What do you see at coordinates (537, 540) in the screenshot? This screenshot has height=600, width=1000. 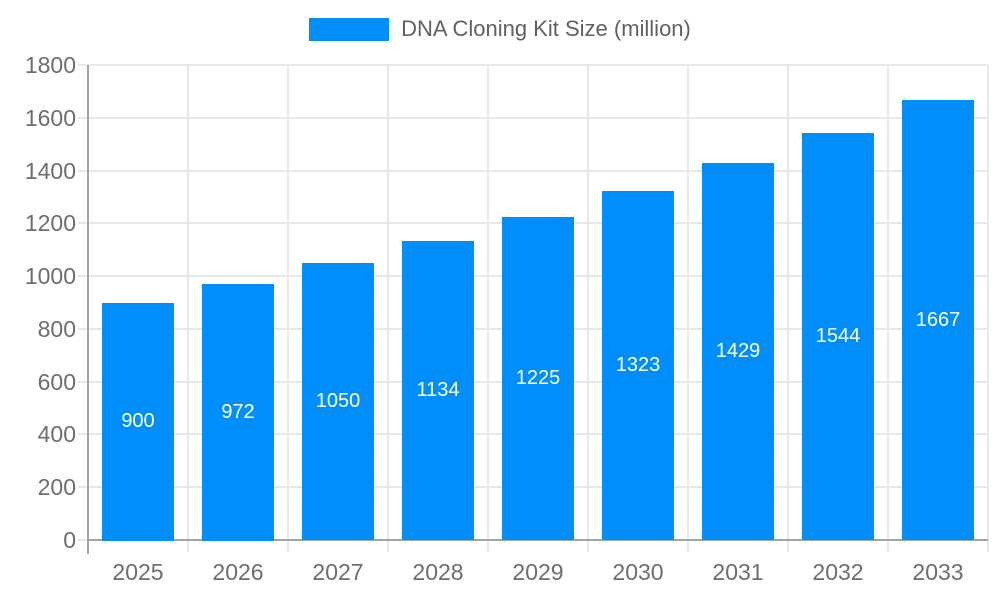 I see `x-axis-line` at bounding box center [537, 540].